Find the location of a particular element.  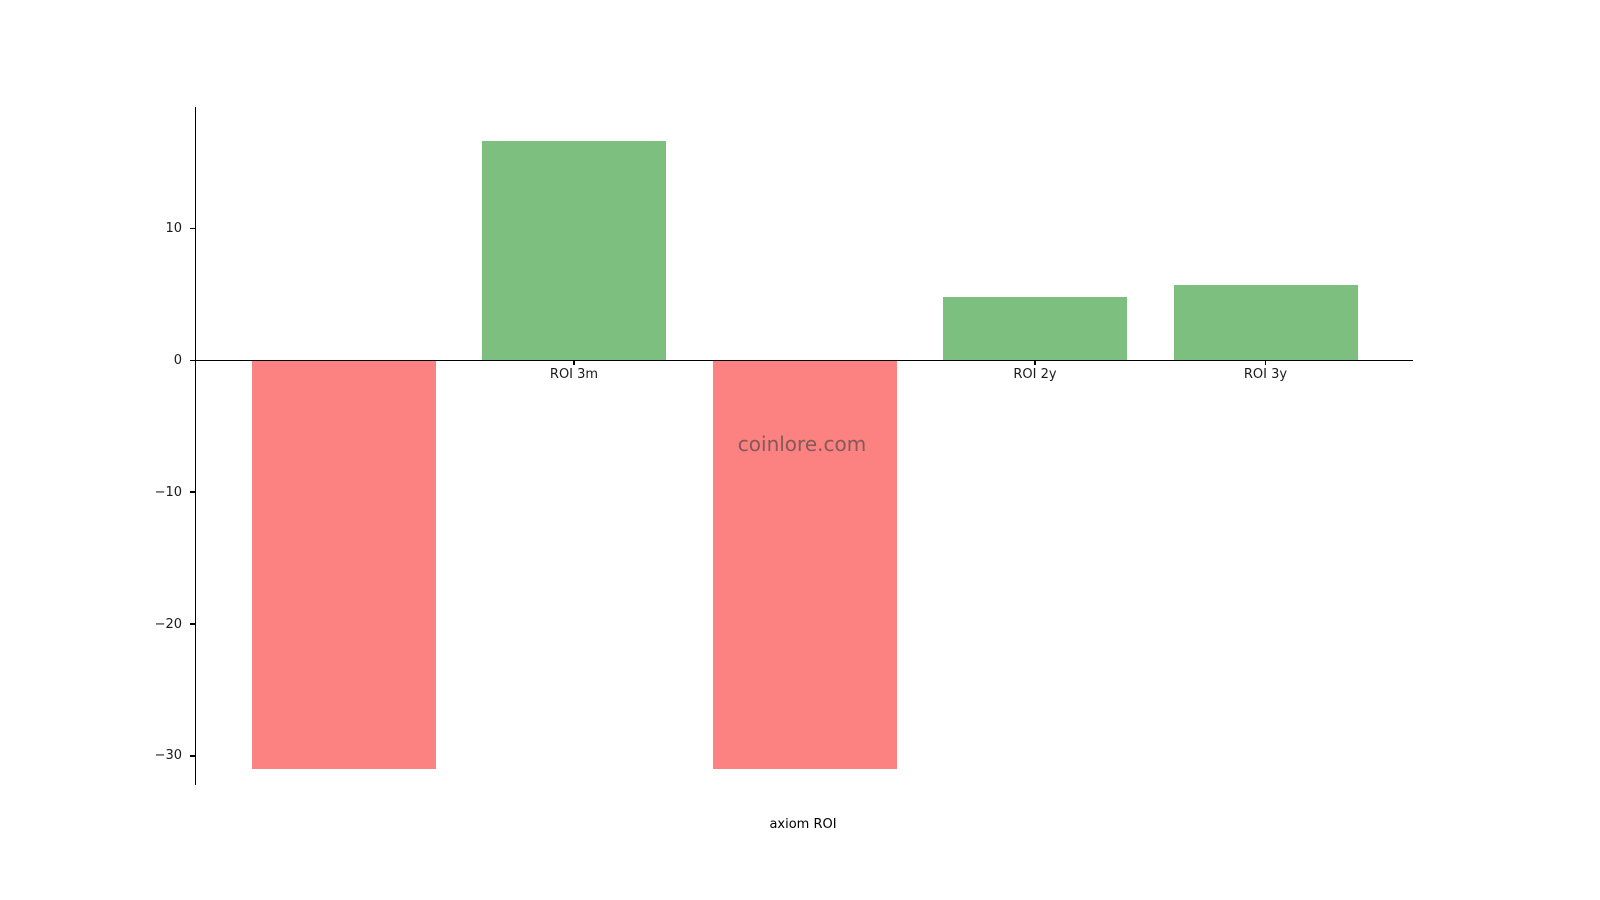

y-tick-label: 10 is located at coordinates (173, 228).